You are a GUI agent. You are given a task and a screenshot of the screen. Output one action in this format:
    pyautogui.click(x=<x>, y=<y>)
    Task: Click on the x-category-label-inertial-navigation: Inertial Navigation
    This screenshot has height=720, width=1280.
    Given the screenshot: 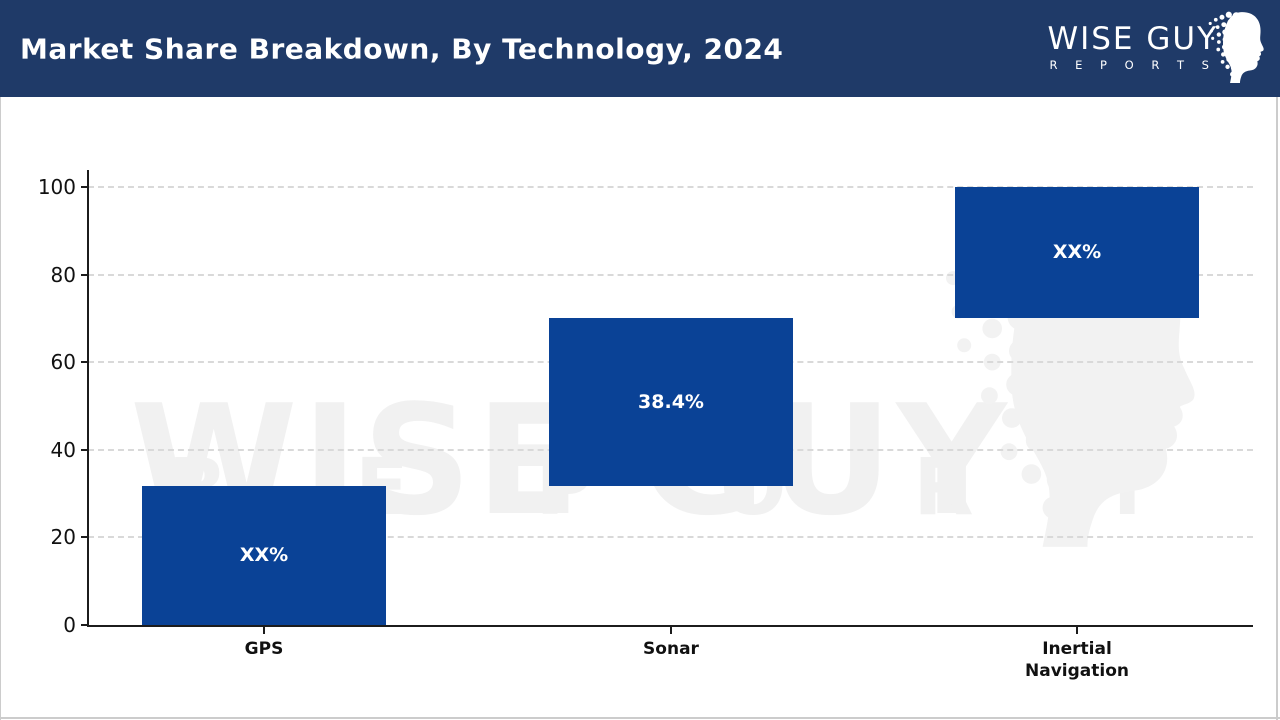 What is the action you would take?
    pyautogui.click(x=1077, y=660)
    